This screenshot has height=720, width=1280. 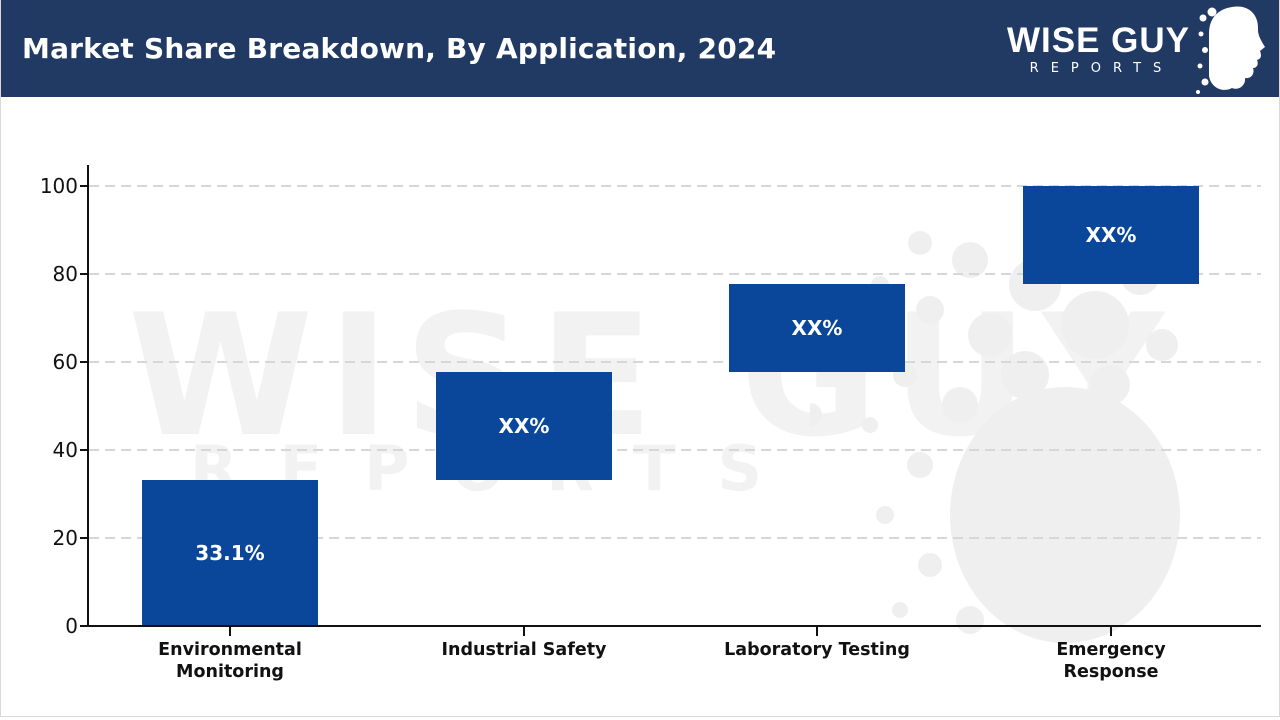 I want to click on bar-value-label-laboratory-testing: XX%, so click(x=817, y=327).